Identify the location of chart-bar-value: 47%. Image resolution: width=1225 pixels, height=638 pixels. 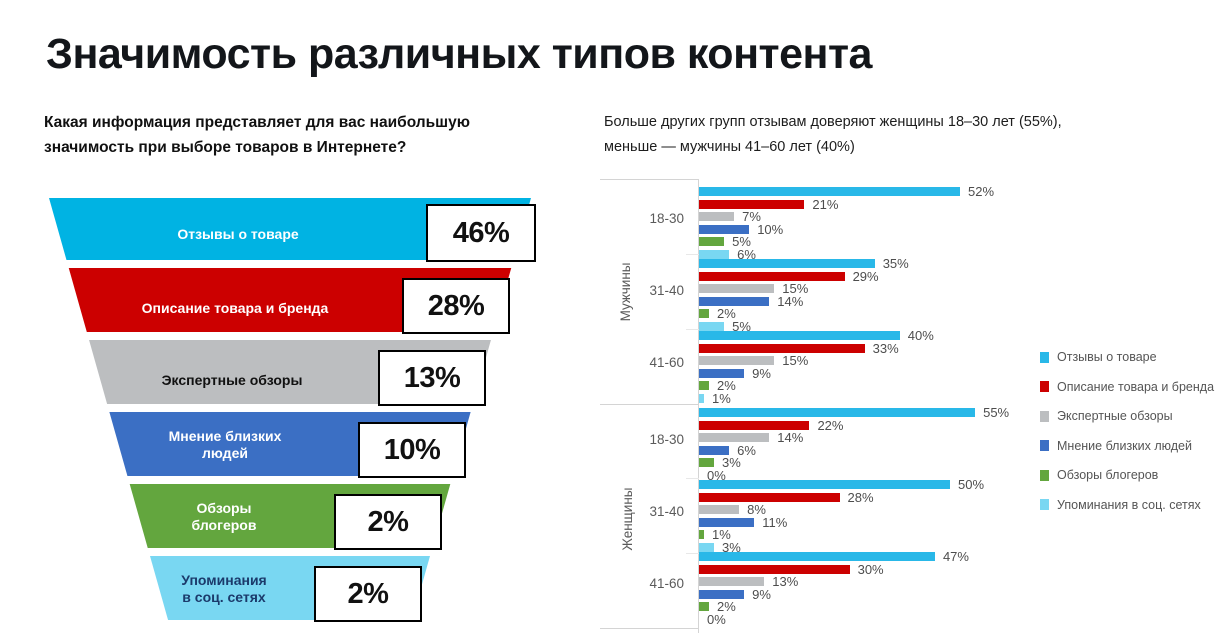
(955, 556).